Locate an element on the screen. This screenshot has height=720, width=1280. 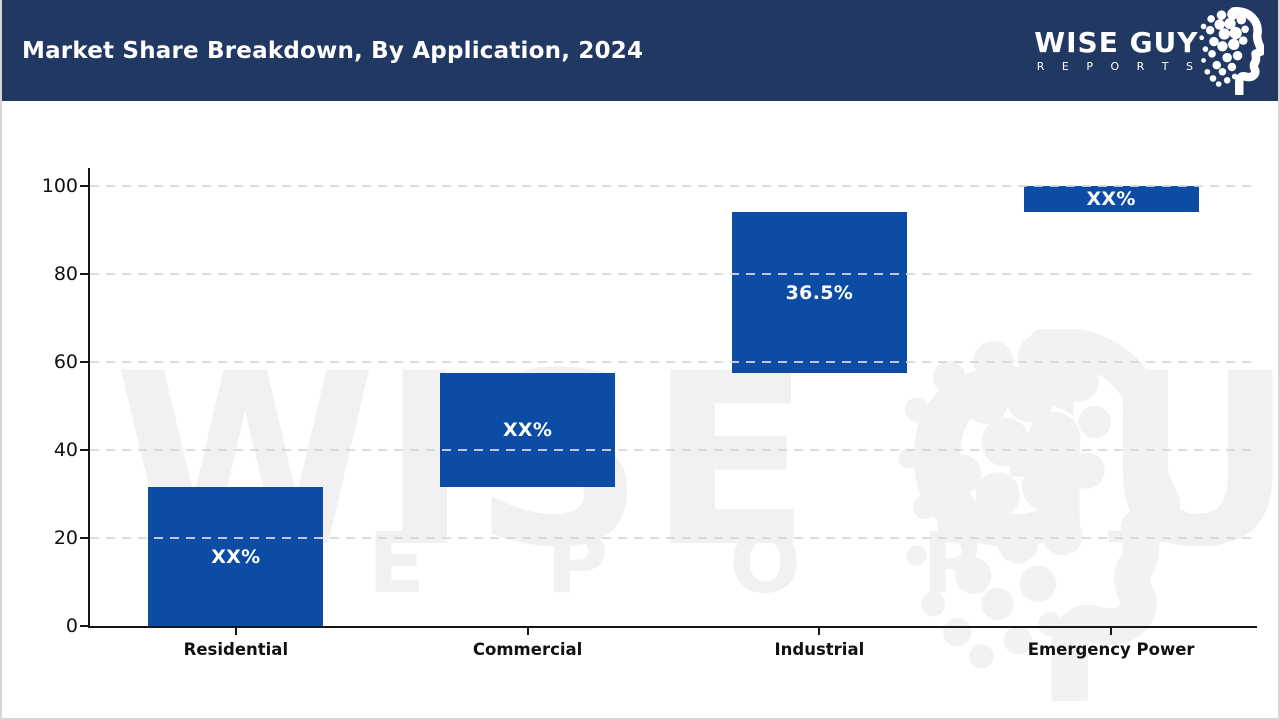
bar-commercial: XX% is located at coordinates (528, 430).